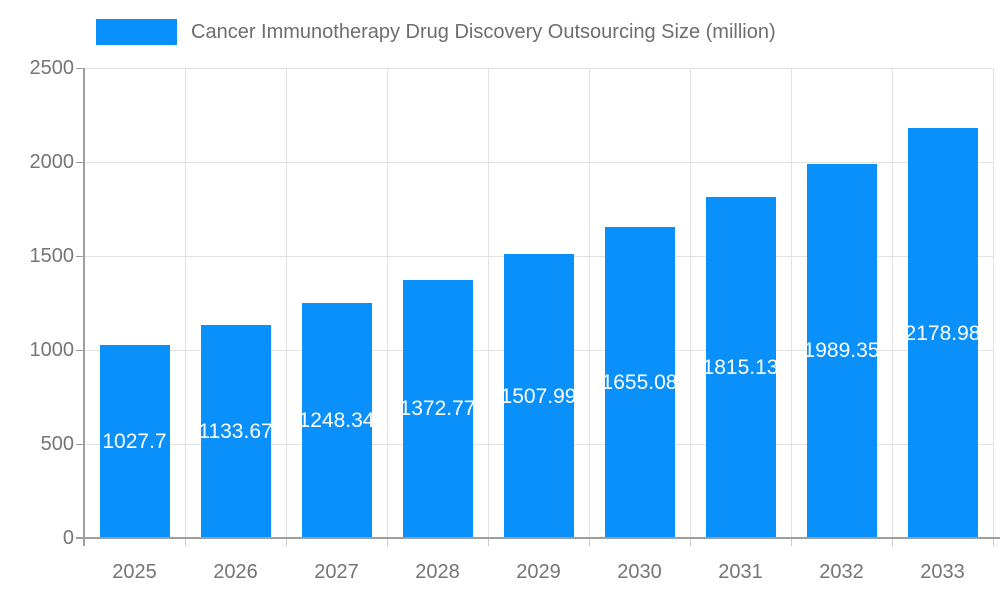  I want to click on bar: 1507.99, so click(538, 396).